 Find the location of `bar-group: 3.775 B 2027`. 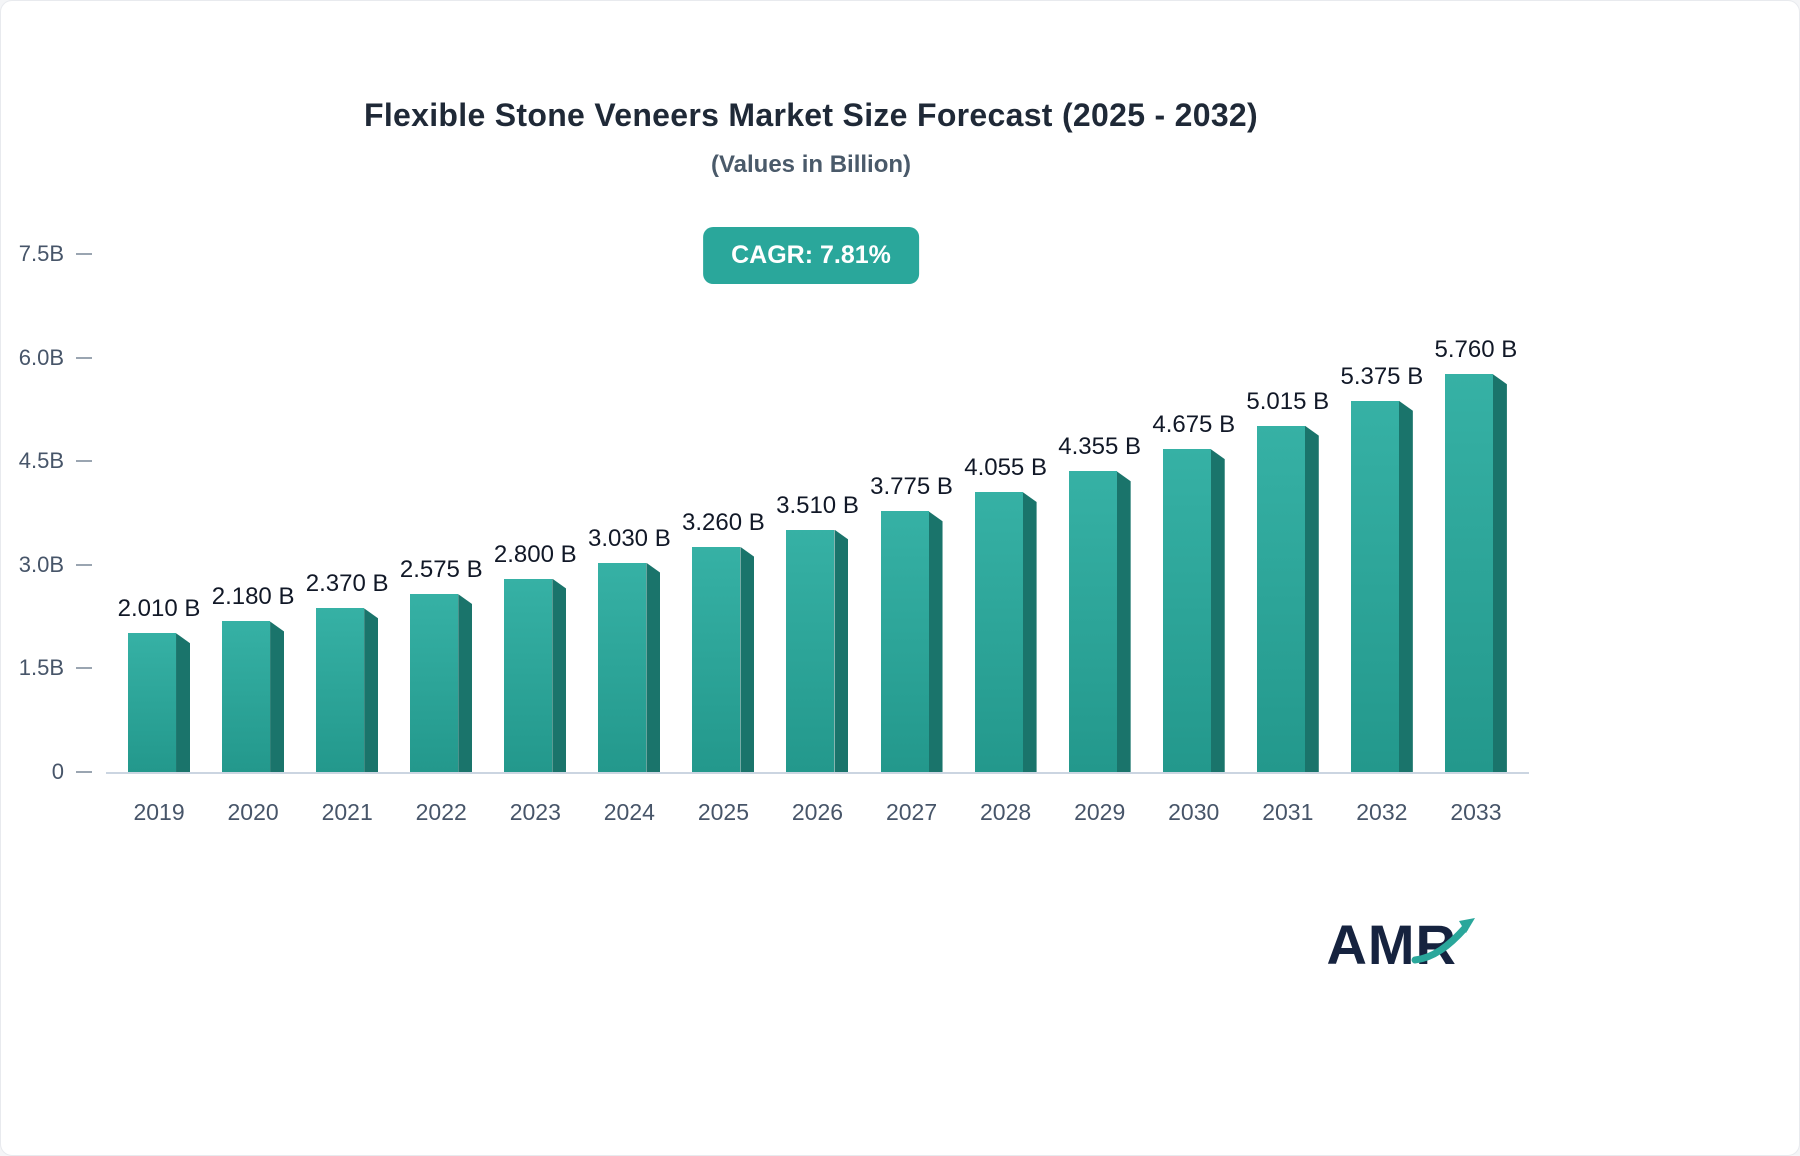

bar-group: 3.775 B 2027 is located at coordinates (912, 649).